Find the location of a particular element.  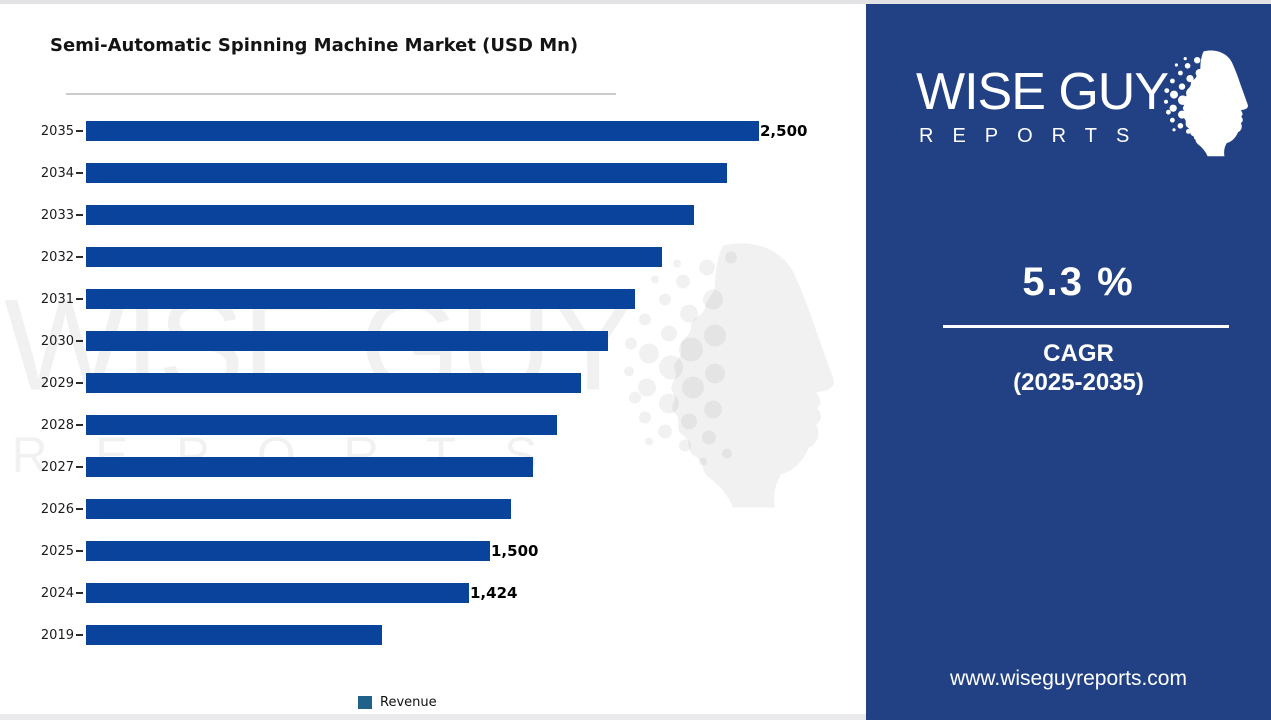

year-tick-label: 2028 is located at coordinates (57, 425).